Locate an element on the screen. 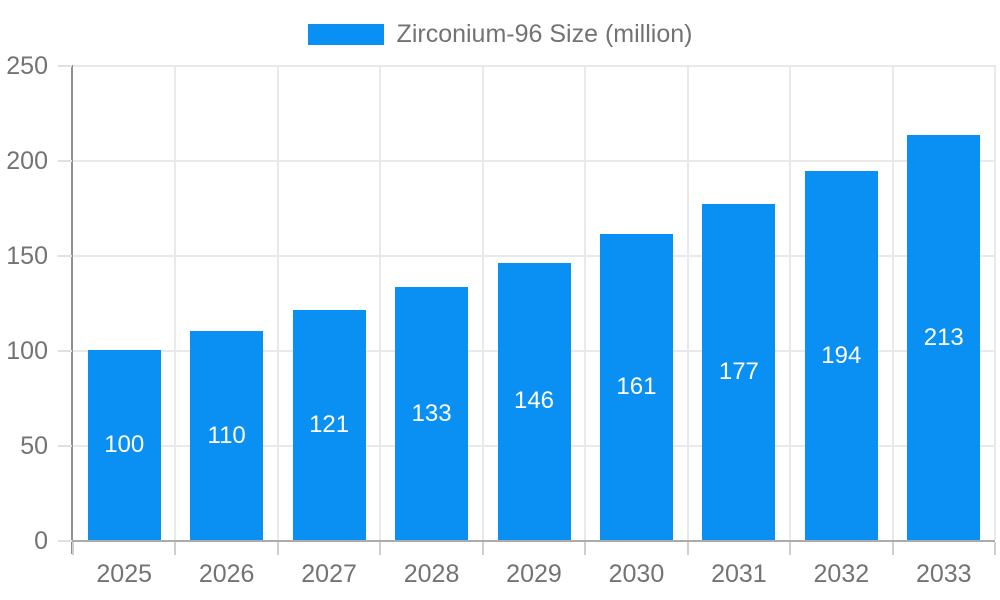 The width and height of the screenshot is (1000, 600). x-axis-tick-label: 2027 is located at coordinates (329, 574).